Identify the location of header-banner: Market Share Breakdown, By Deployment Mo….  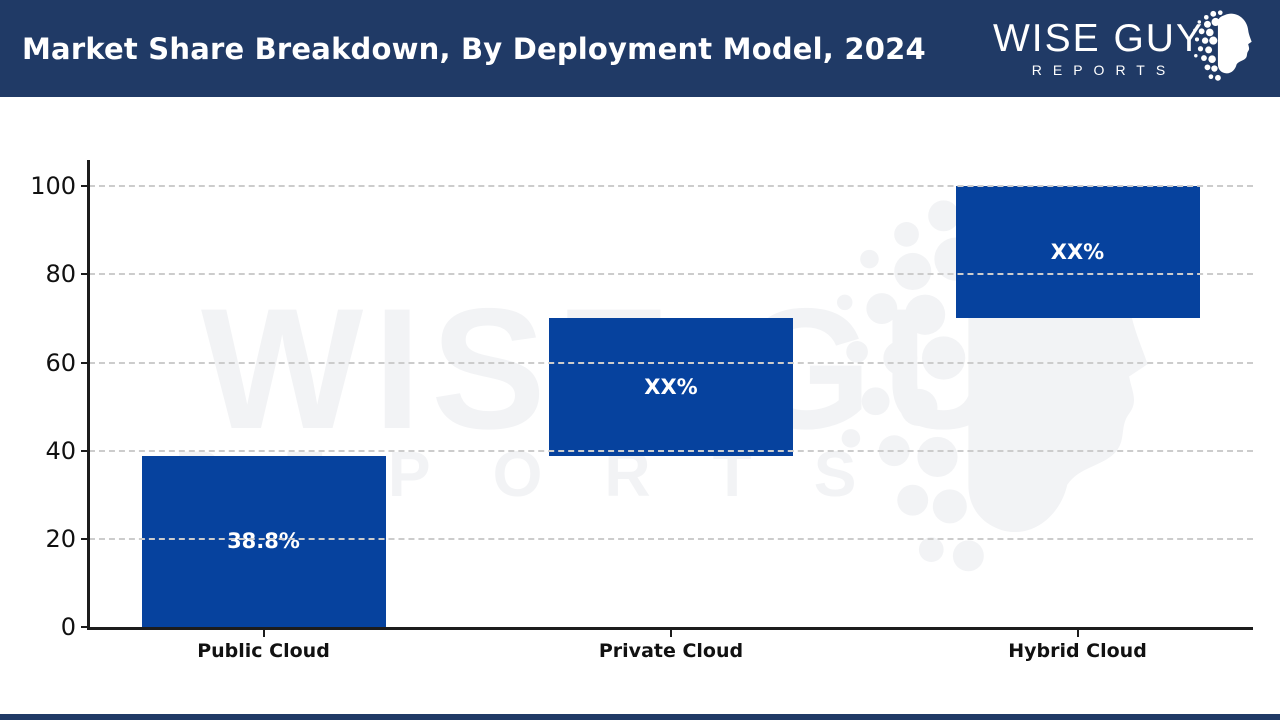
(640, 48).